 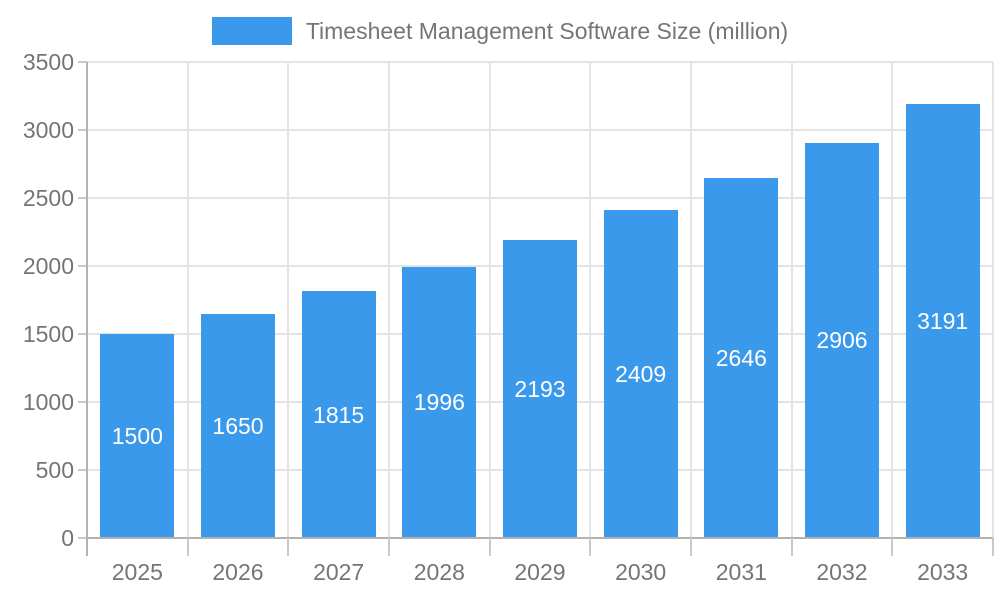 I want to click on bar-value-label: 2906, so click(x=842, y=340).